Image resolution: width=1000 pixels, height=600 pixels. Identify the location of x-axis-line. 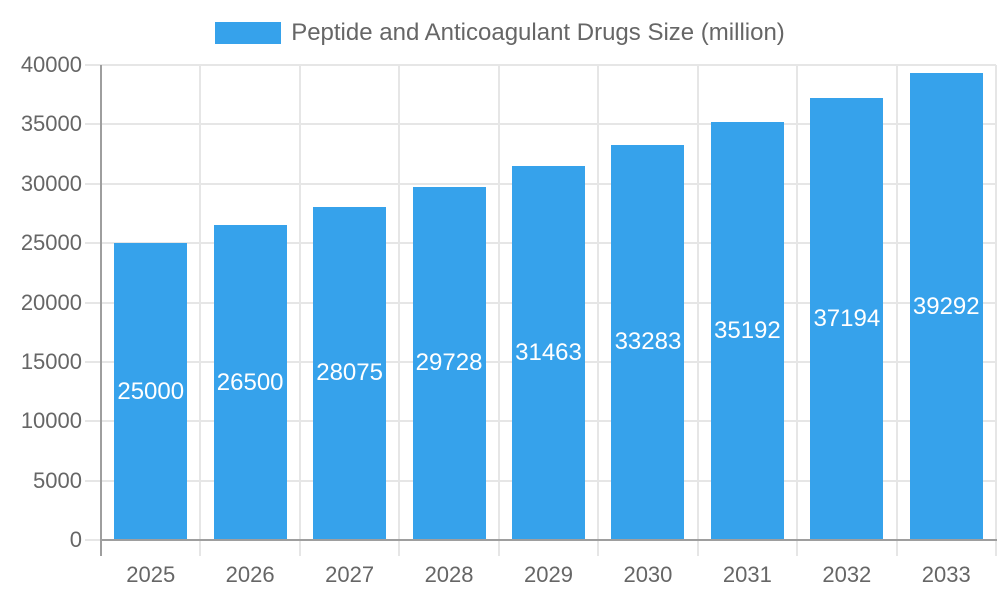
(548, 540).